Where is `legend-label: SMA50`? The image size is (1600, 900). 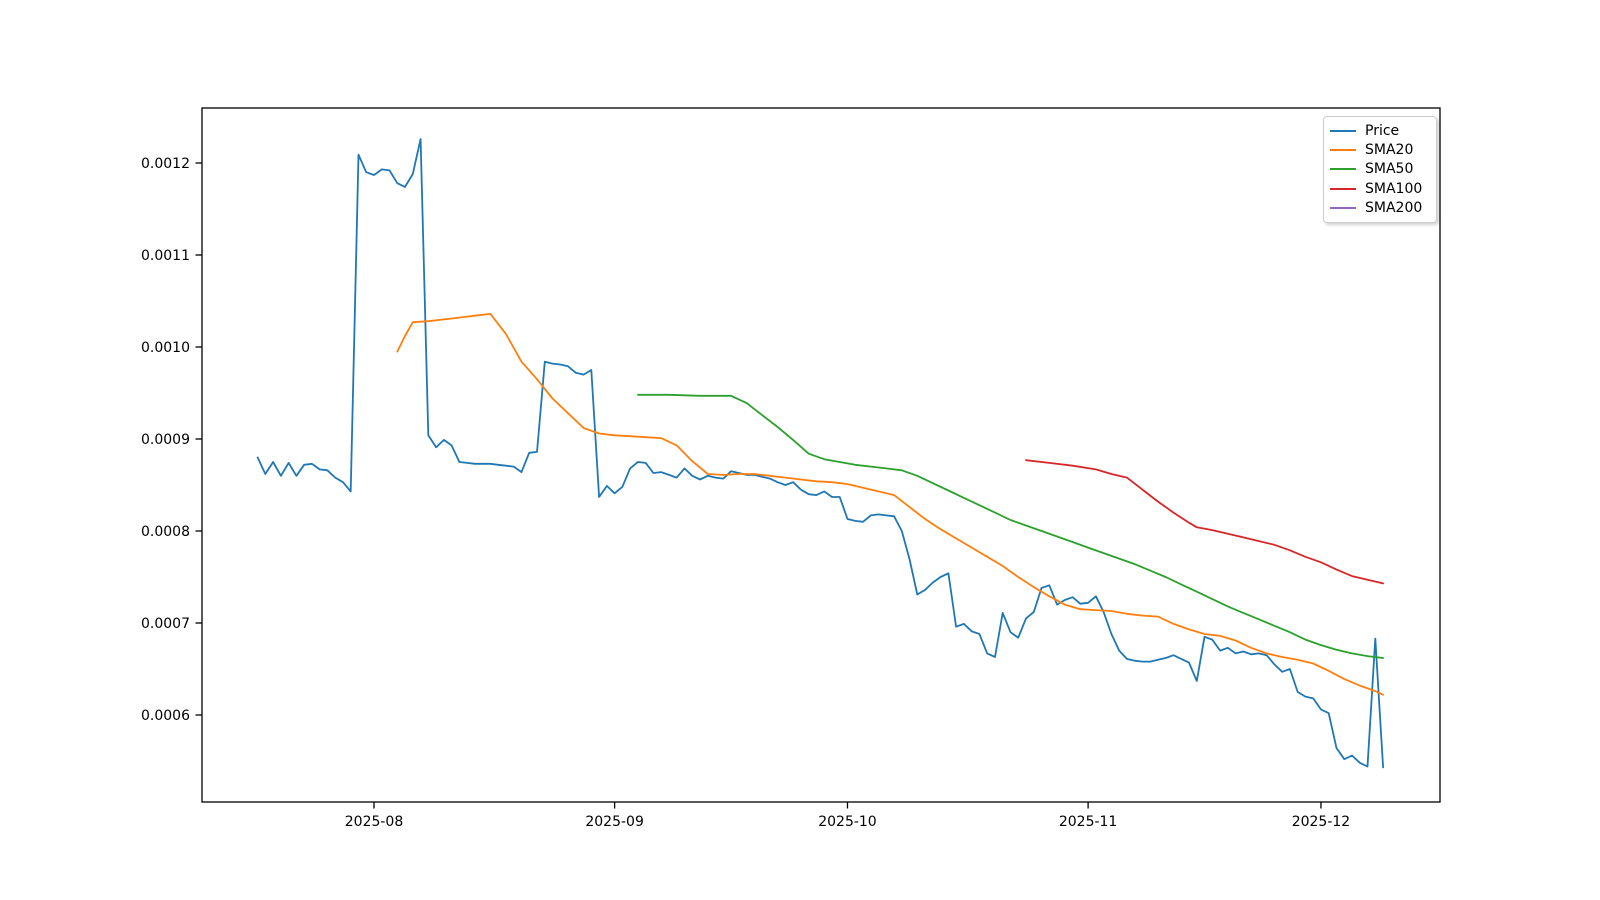 legend-label: SMA50 is located at coordinates (1389, 169).